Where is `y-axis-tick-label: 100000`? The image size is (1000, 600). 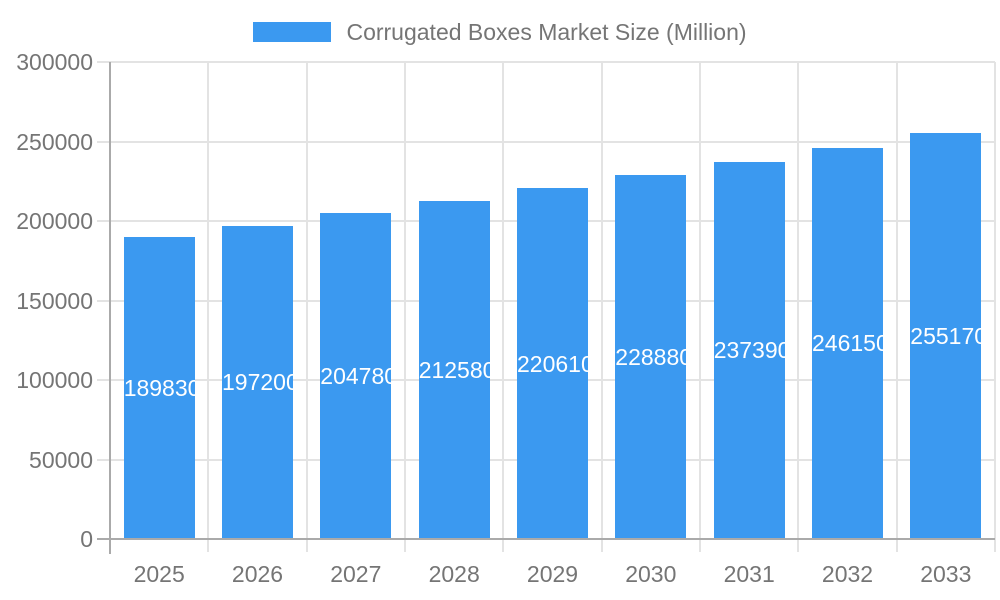 y-axis-tick-label: 100000 is located at coordinates (54, 380).